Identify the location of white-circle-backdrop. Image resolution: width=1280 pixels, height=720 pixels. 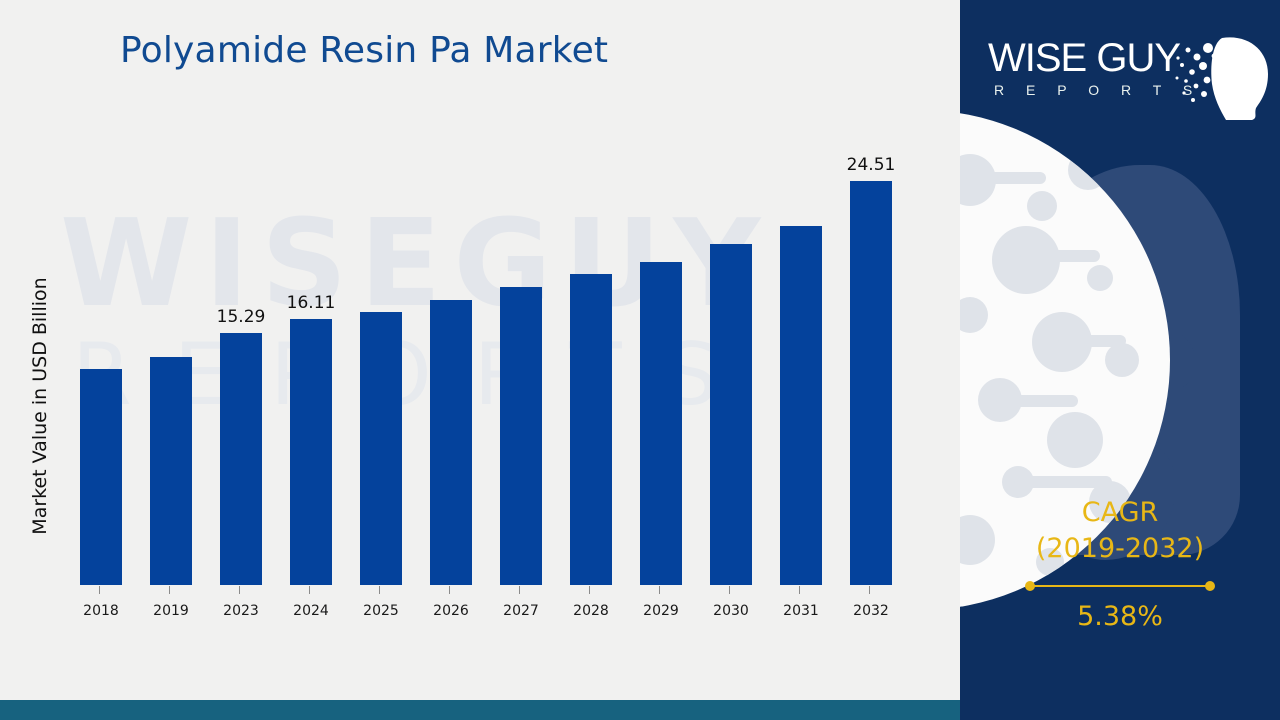
(1065, 360).